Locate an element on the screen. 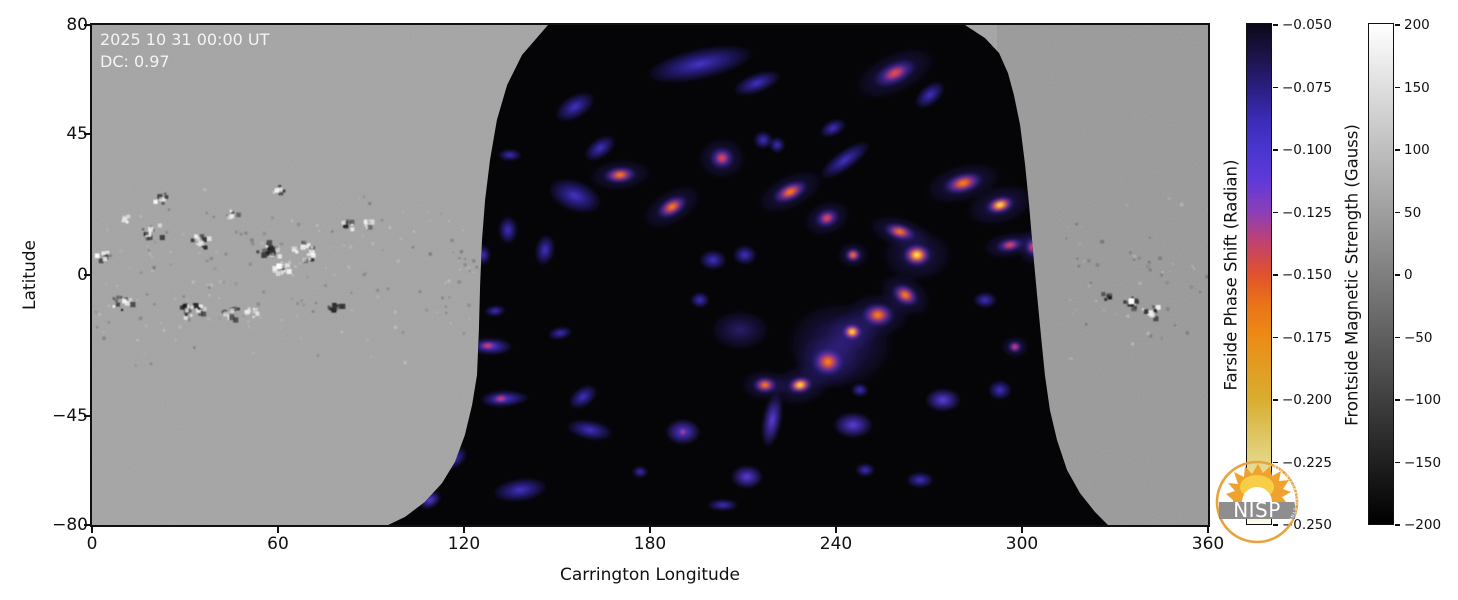 The height and width of the screenshot is (600, 1458). colorbar-tick-label: −0.200 is located at coordinates (1307, 400).